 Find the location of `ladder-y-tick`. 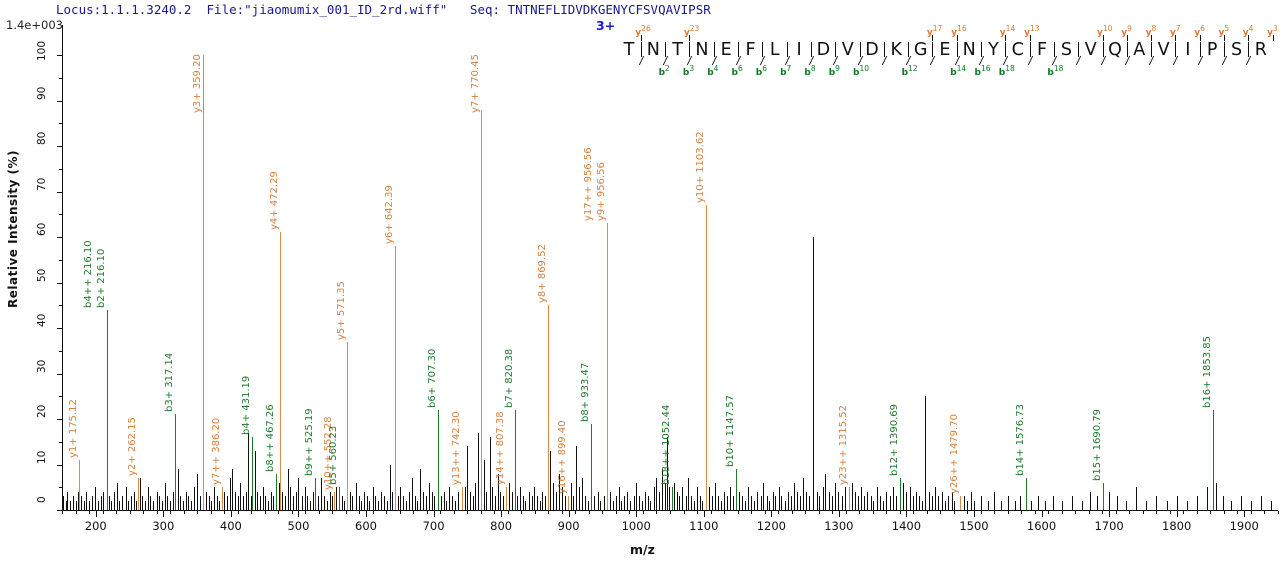

ladder-y-tick is located at coordinates (933, 38).